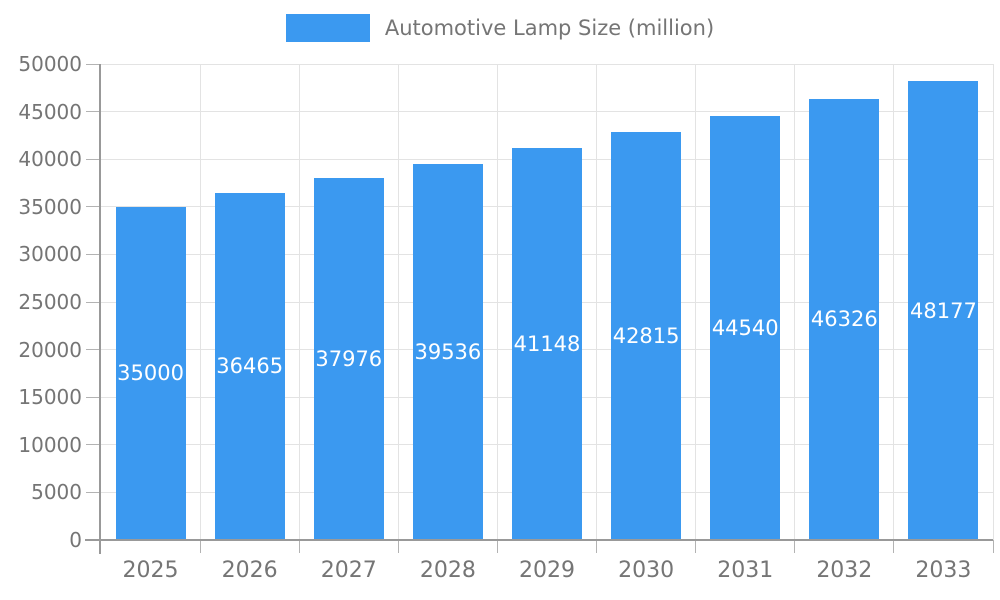 The width and height of the screenshot is (1000, 600). I want to click on bar-2025: 35000, so click(150, 373).